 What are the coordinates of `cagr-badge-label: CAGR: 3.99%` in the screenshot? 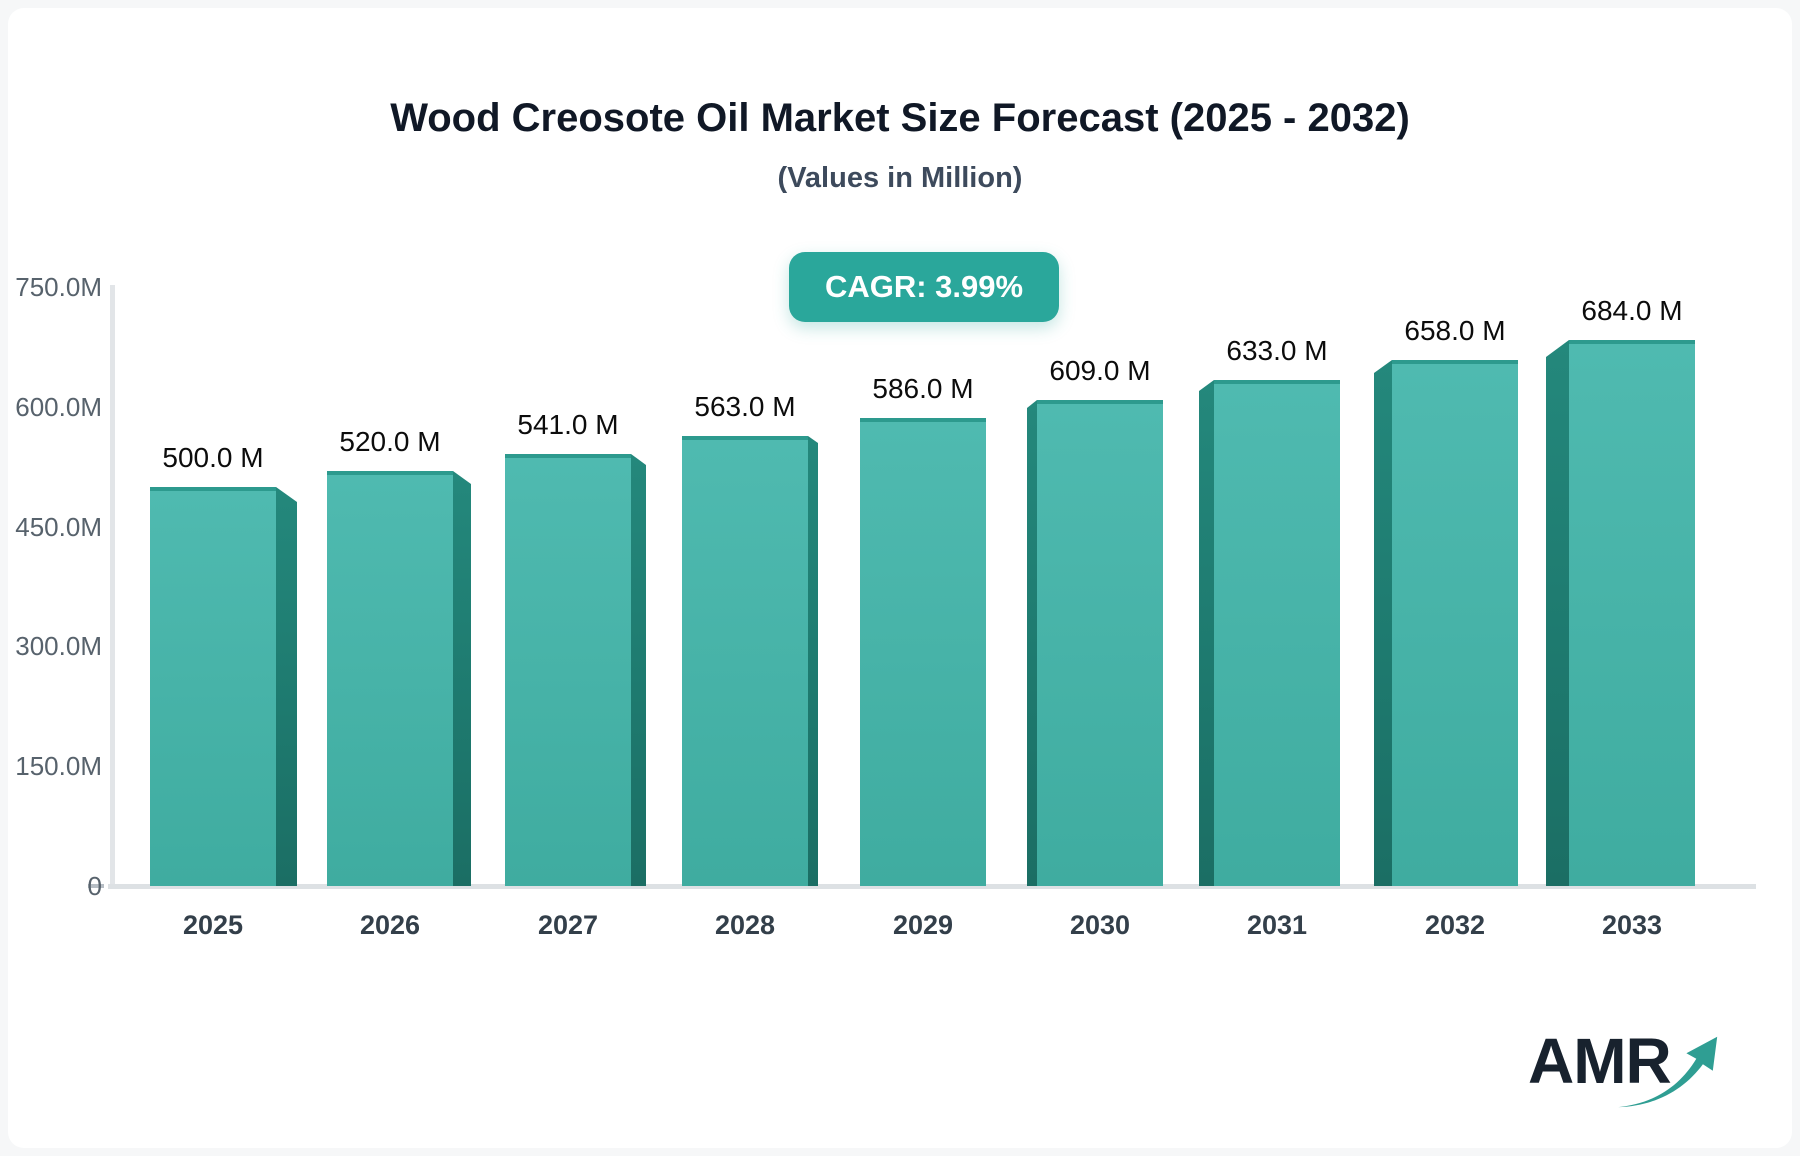 It's located at (924, 286).